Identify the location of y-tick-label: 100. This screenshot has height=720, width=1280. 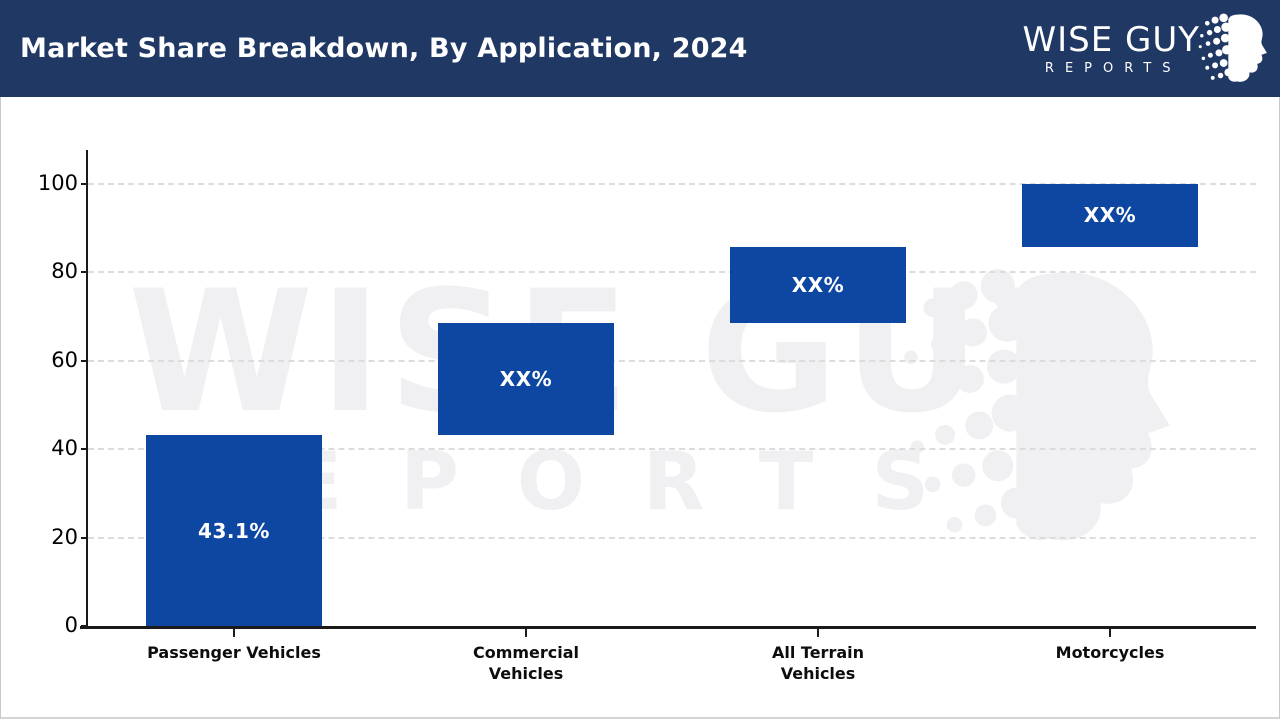
(57, 183).